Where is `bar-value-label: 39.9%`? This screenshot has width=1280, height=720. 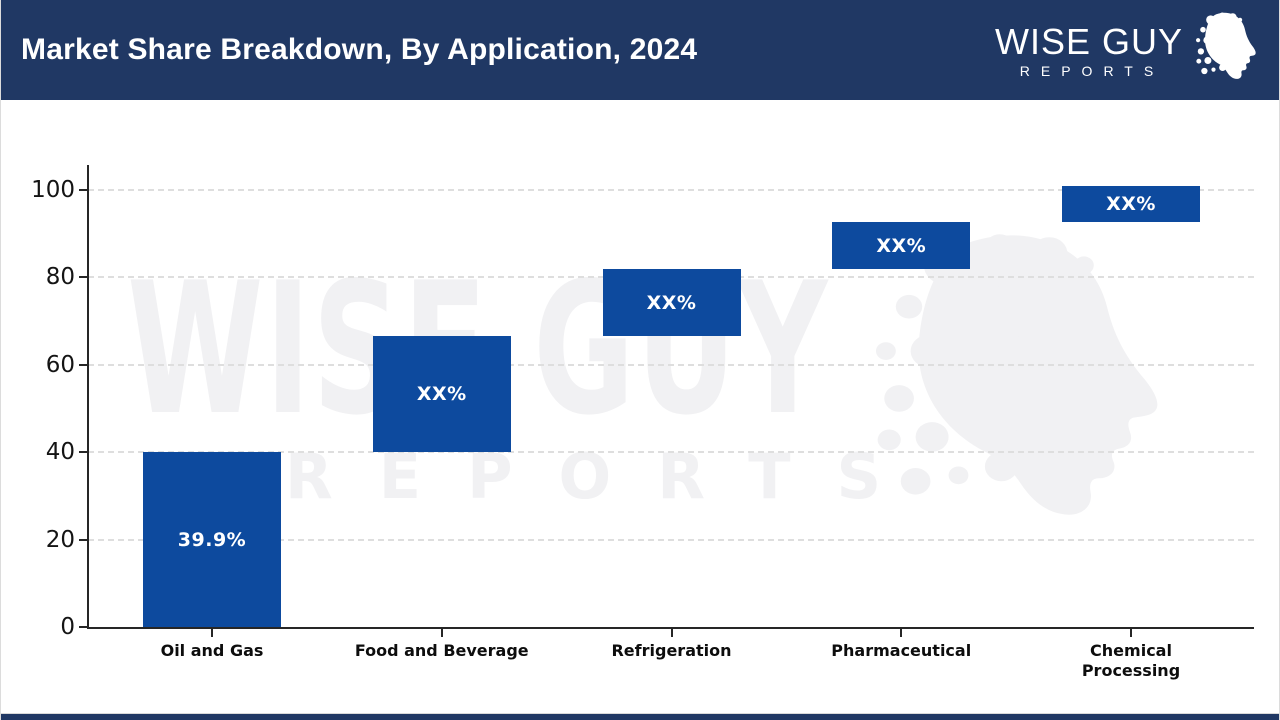
bar-value-label: 39.9% is located at coordinates (212, 539).